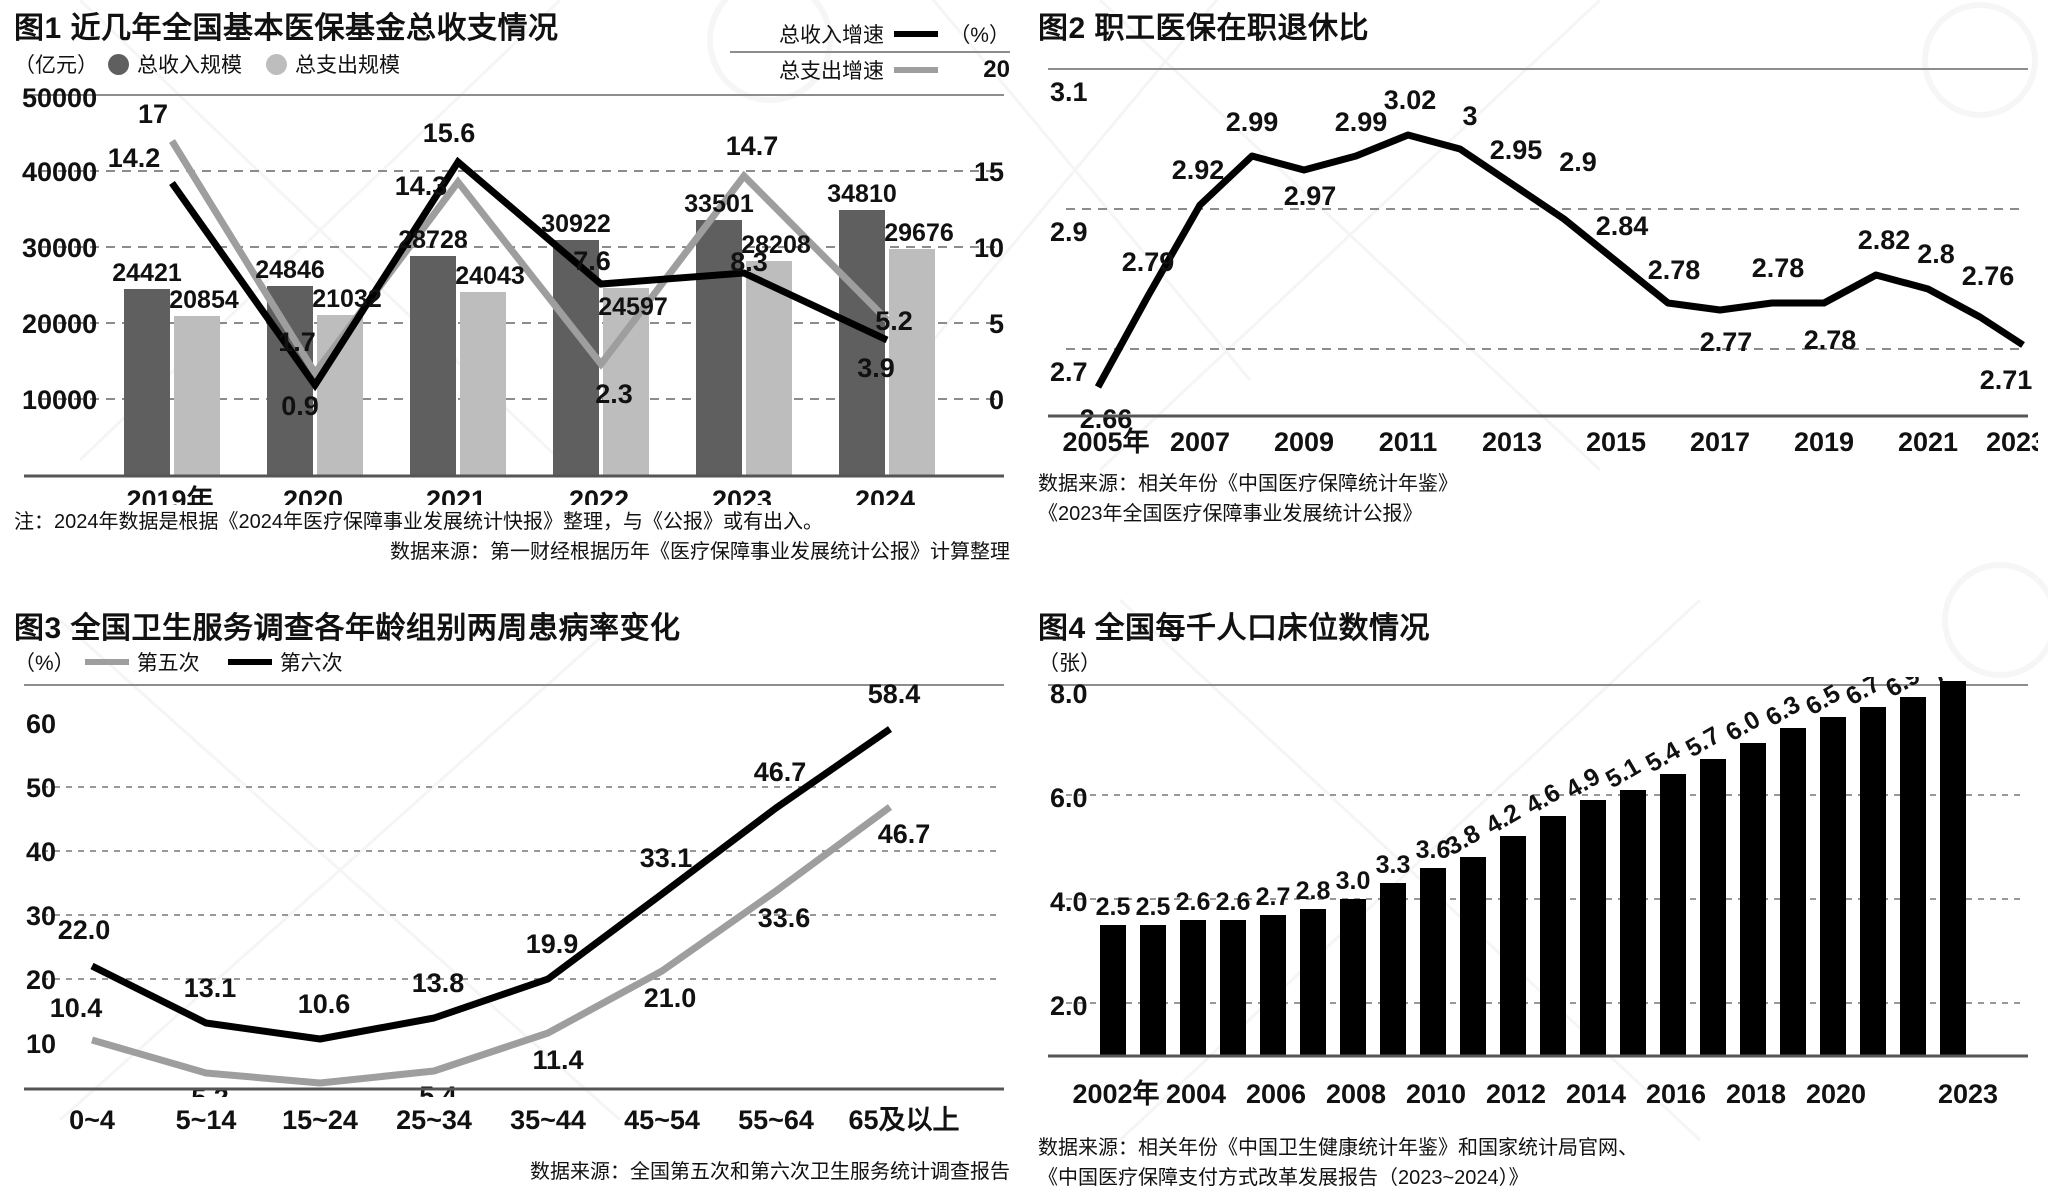 The height and width of the screenshot is (1200, 2048). I want to click on svg-text: 2006, so click(1276, 1094).